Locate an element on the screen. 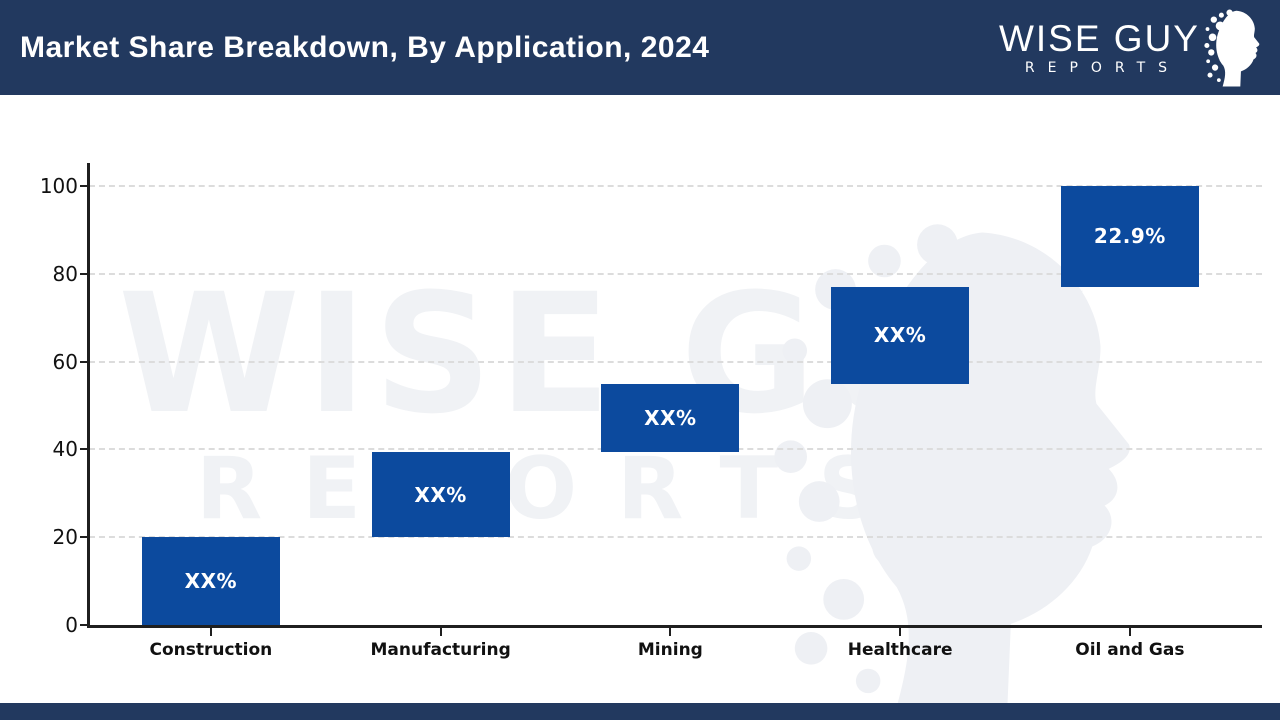 Image resolution: width=1280 pixels, height=720 pixels. x-axis-category-label: Construction is located at coordinates (211, 650).